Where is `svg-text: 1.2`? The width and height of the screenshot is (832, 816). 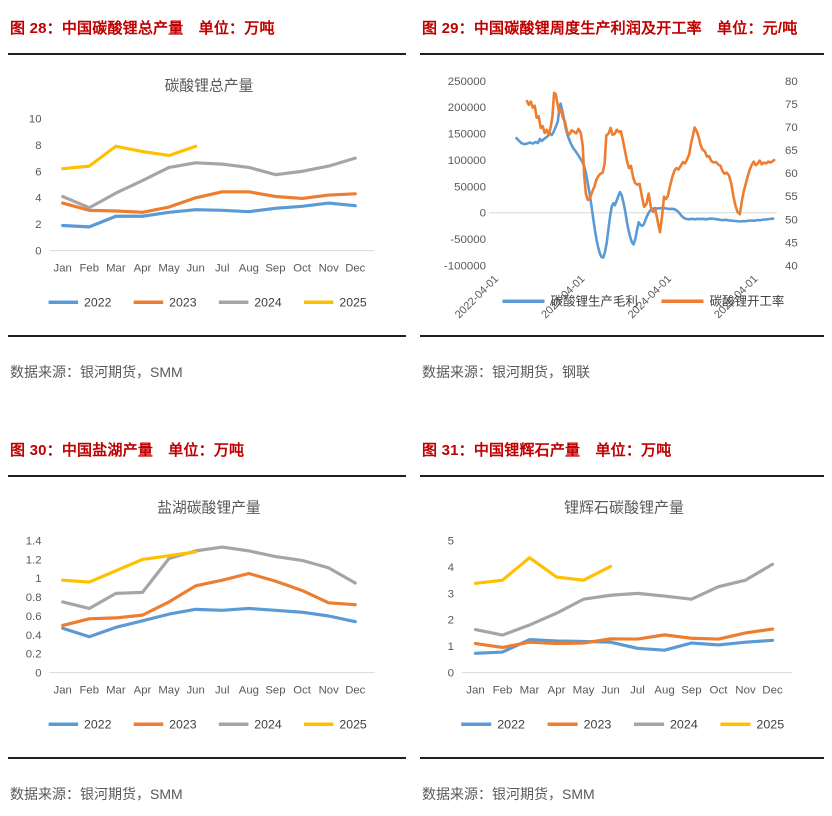 svg-text: 1.2 is located at coordinates (34, 560).